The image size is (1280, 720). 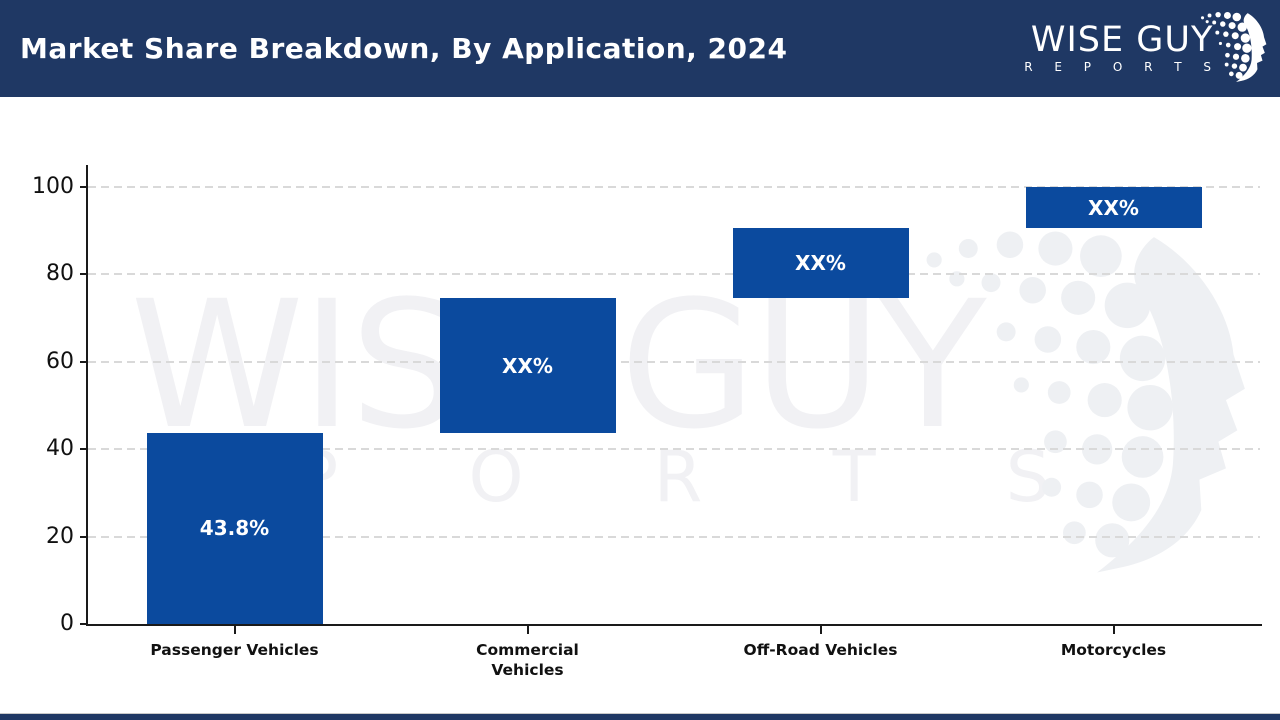 What do you see at coordinates (1049, 394) in the screenshot?
I see `watermark-face-dots` at bounding box center [1049, 394].